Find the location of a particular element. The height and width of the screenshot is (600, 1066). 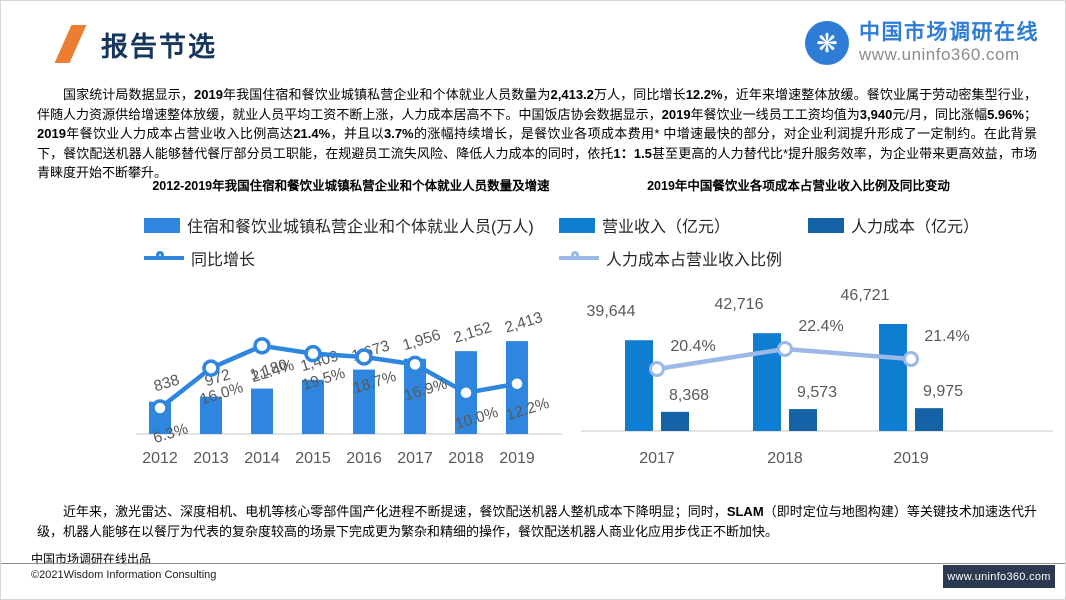

legend-item-revenue: 营业收入（亿元） is located at coordinates (644, 225).